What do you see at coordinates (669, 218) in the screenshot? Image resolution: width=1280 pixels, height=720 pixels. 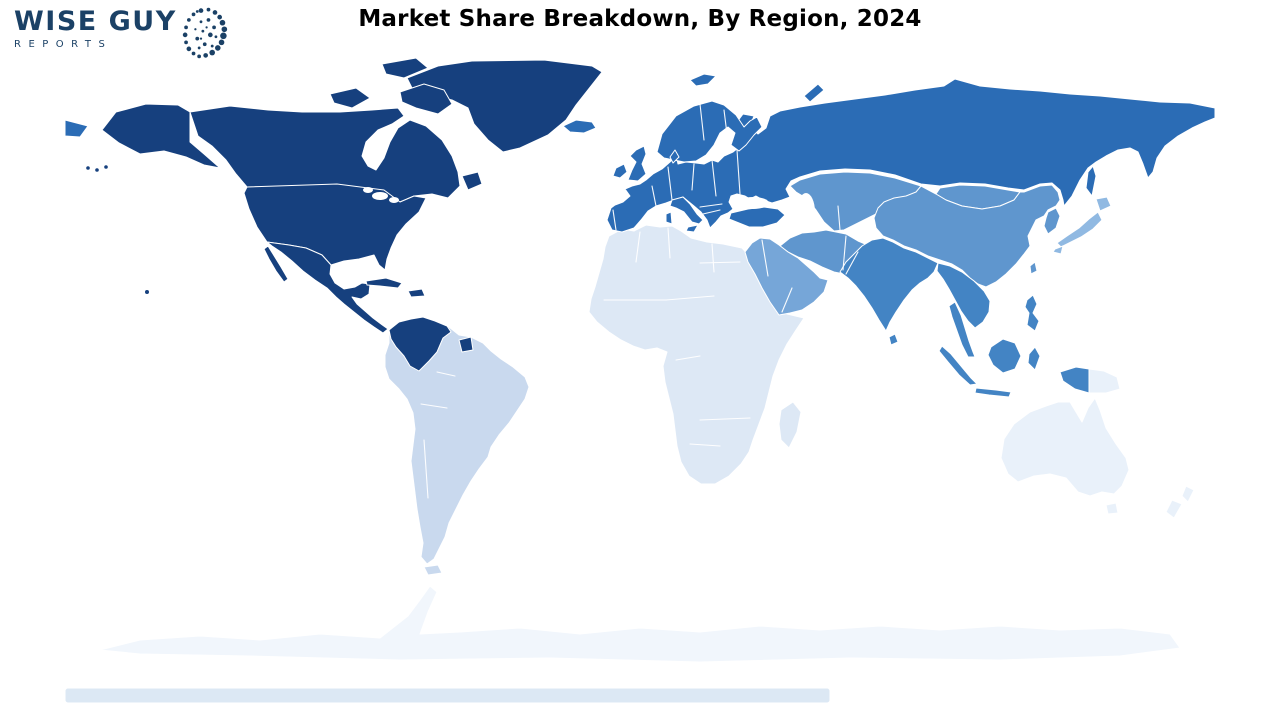 I see `island-sardinia` at bounding box center [669, 218].